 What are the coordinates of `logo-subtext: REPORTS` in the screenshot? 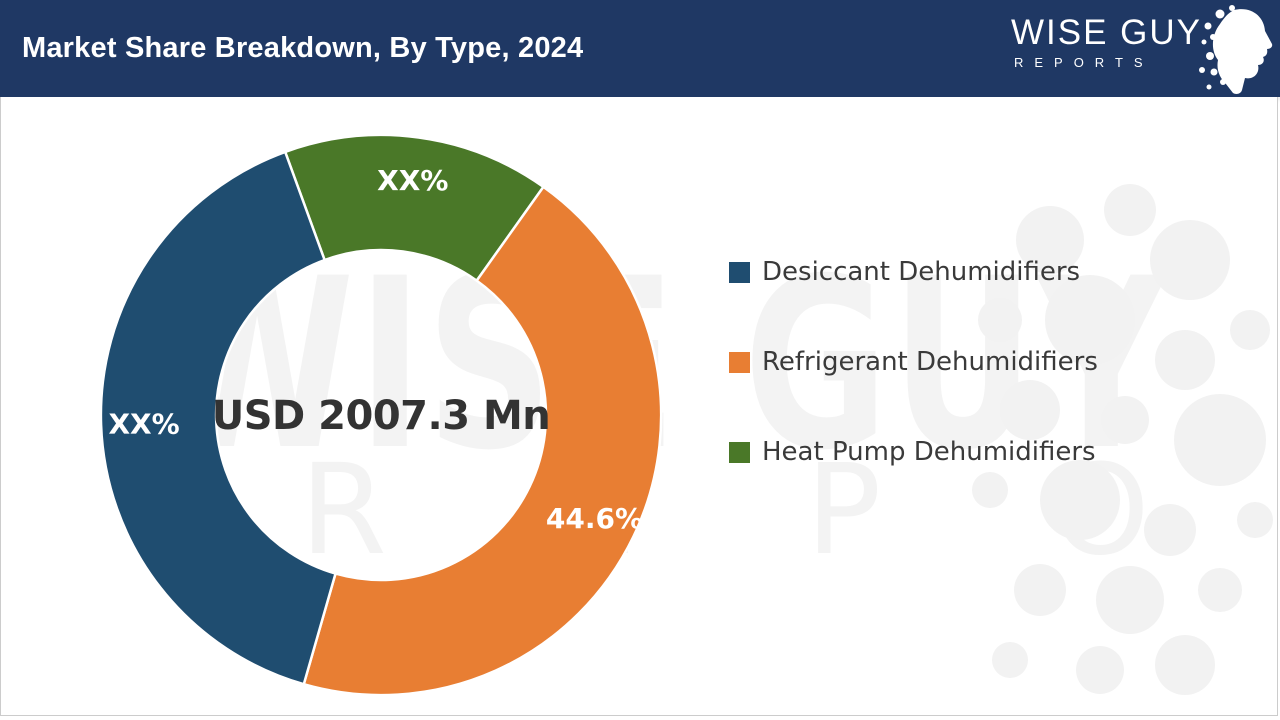 It's located at (1083, 62).